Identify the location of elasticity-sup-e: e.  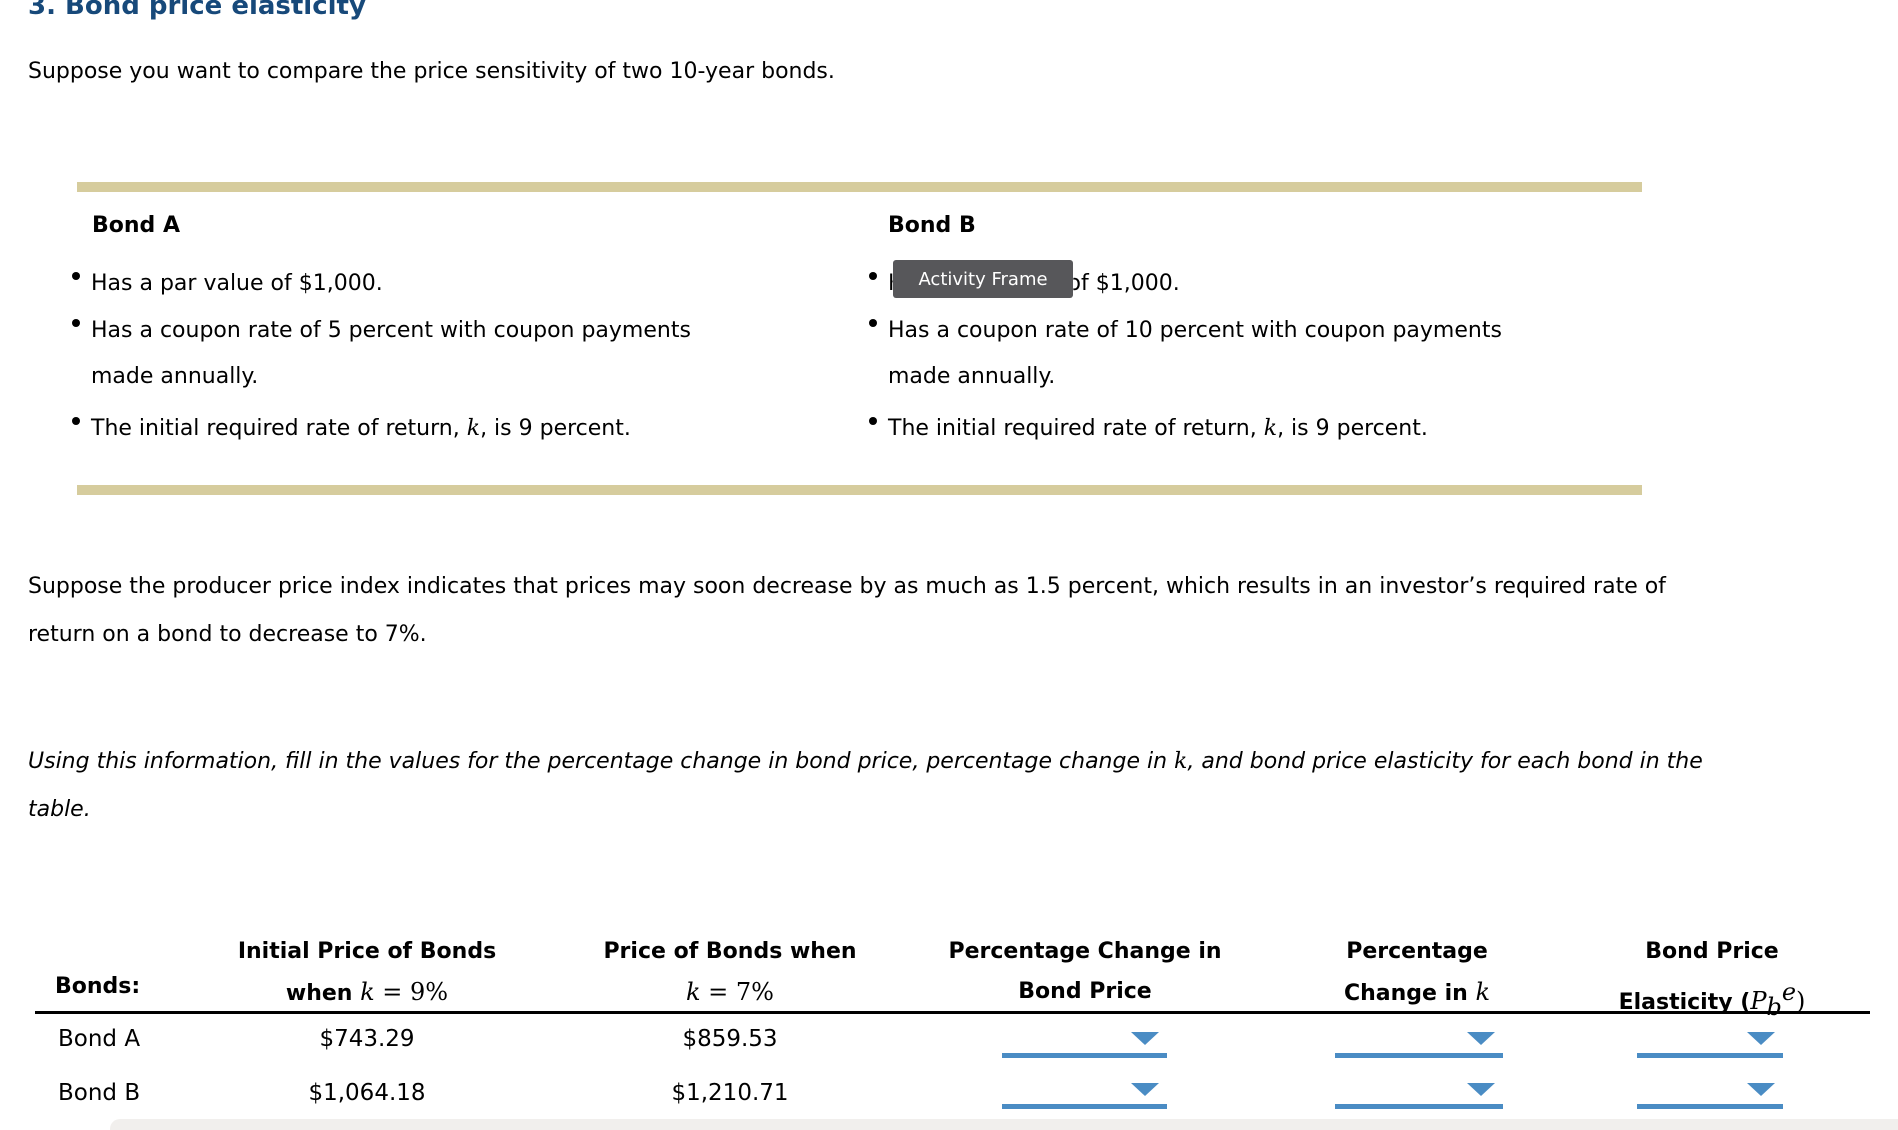
(1789, 992).